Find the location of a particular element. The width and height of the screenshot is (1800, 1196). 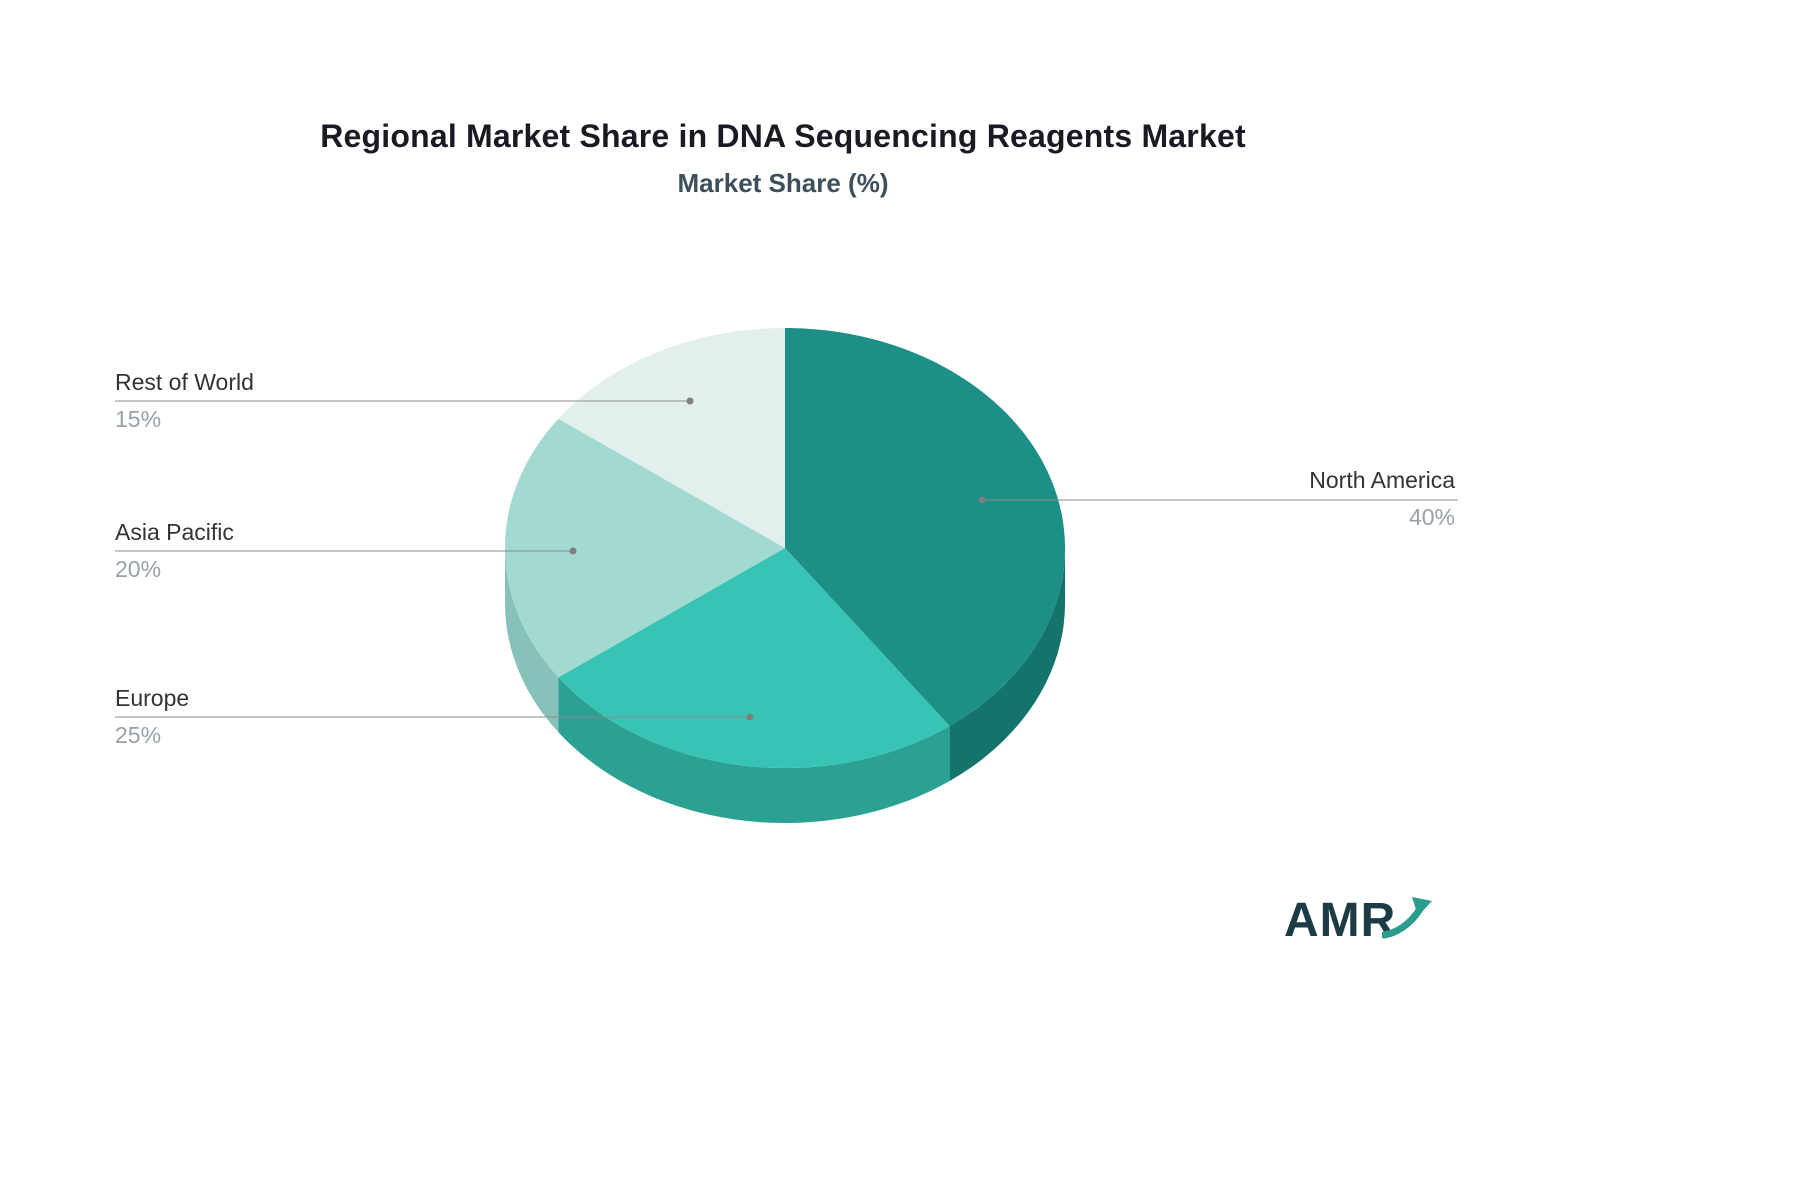

slice-label-north-america: North America is located at coordinates (1382, 480).